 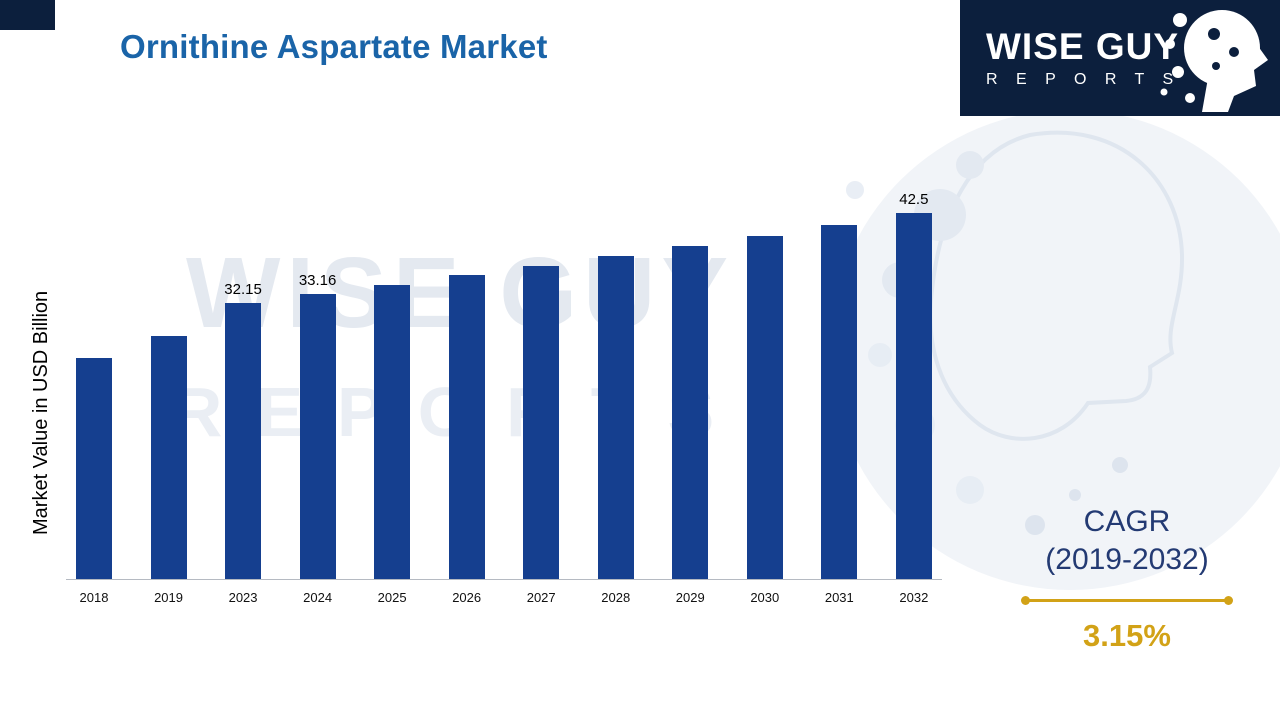 I want to click on brand-face-icon, so click(x=1214, y=61).